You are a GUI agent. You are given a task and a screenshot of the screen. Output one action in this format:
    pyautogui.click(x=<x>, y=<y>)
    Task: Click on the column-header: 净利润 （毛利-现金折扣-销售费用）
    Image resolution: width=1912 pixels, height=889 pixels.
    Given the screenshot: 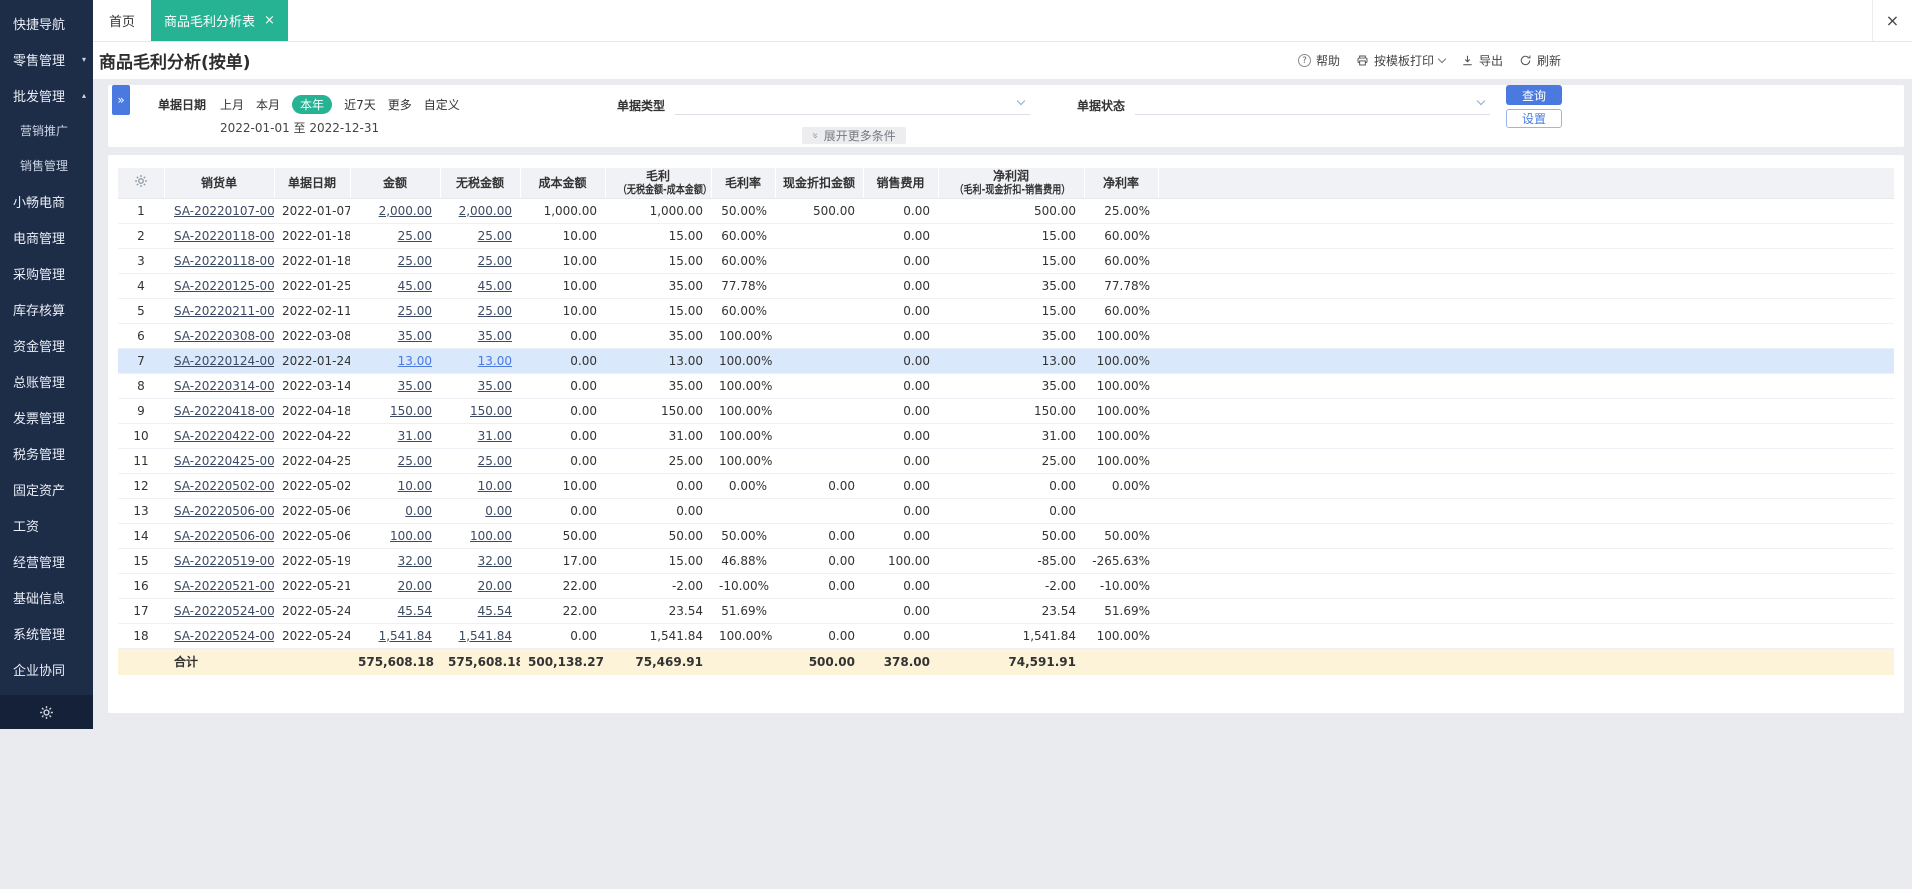 What is the action you would take?
    pyautogui.click(x=1011, y=183)
    